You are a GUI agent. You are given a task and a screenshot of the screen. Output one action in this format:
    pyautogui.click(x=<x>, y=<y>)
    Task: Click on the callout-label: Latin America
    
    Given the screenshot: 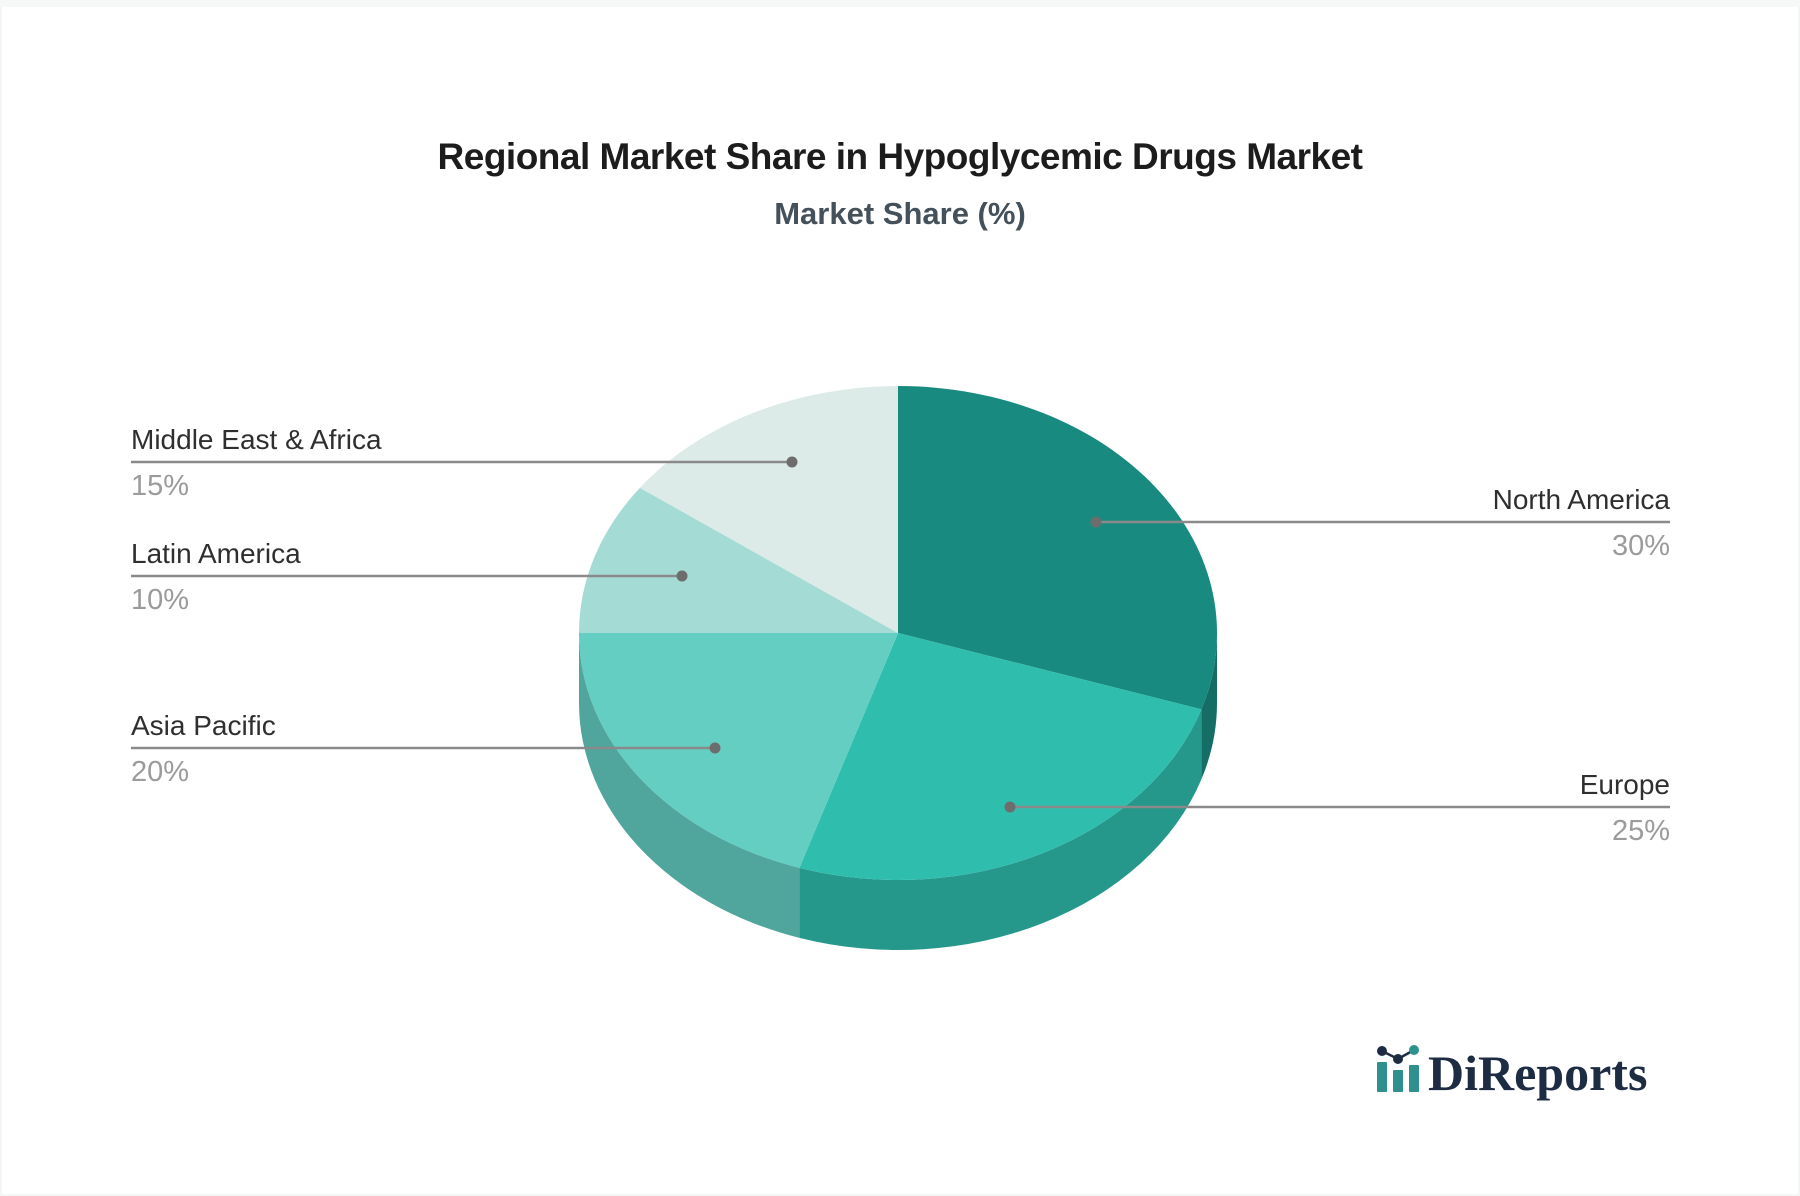 What is the action you would take?
    pyautogui.click(x=216, y=553)
    